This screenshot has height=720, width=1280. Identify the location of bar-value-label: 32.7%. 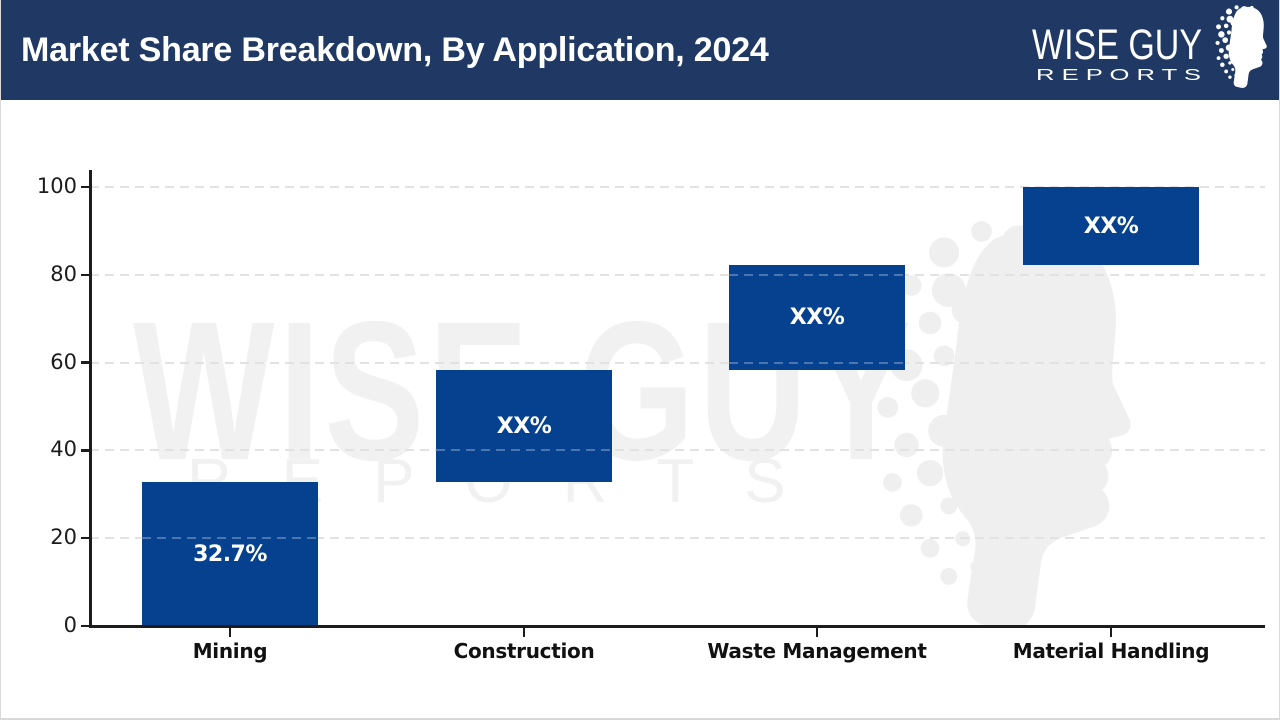
(230, 554).